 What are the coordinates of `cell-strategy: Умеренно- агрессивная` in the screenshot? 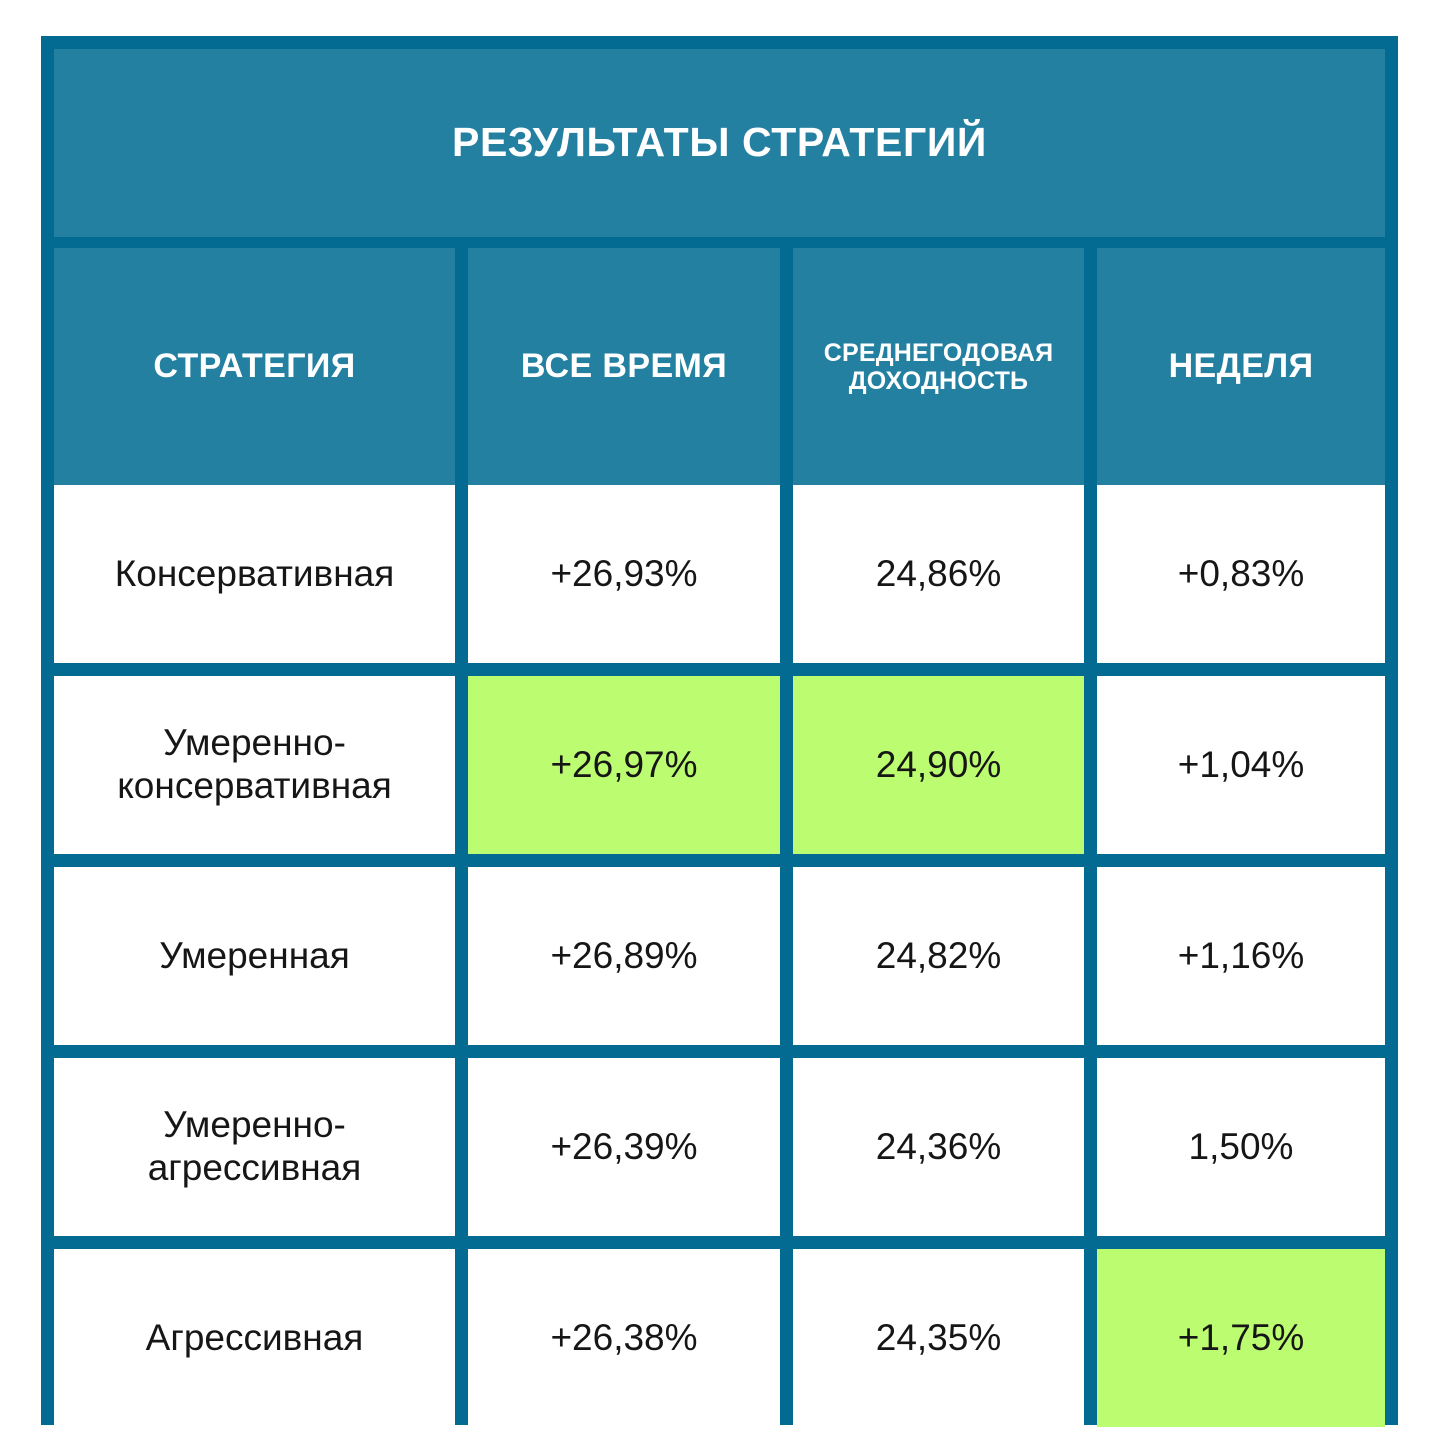 It's located at (254, 1147).